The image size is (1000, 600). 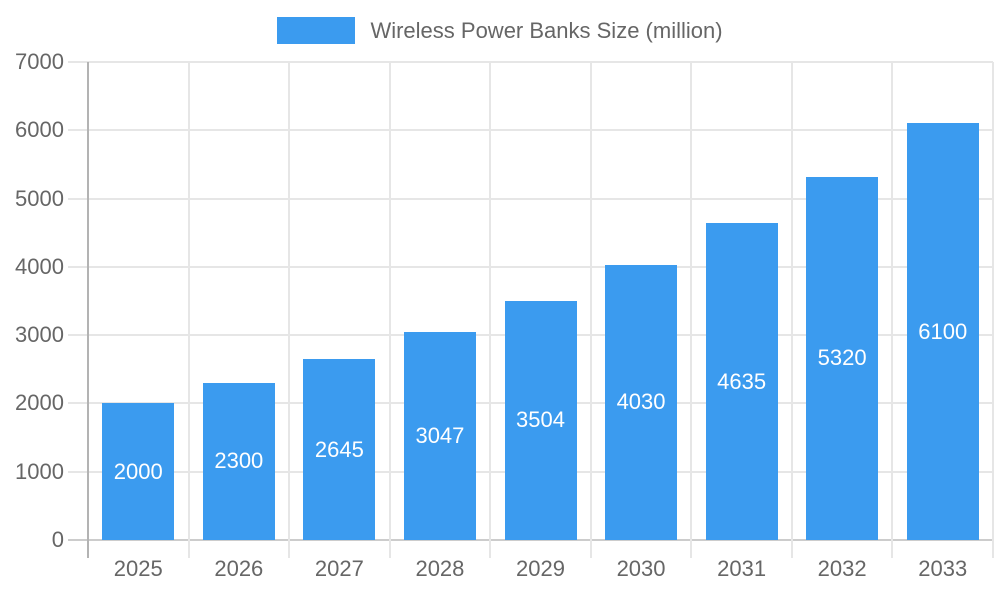 What do you see at coordinates (39, 471) in the screenshot?
I see `y-tick-label: 1000` at bounding box center [39, 471].